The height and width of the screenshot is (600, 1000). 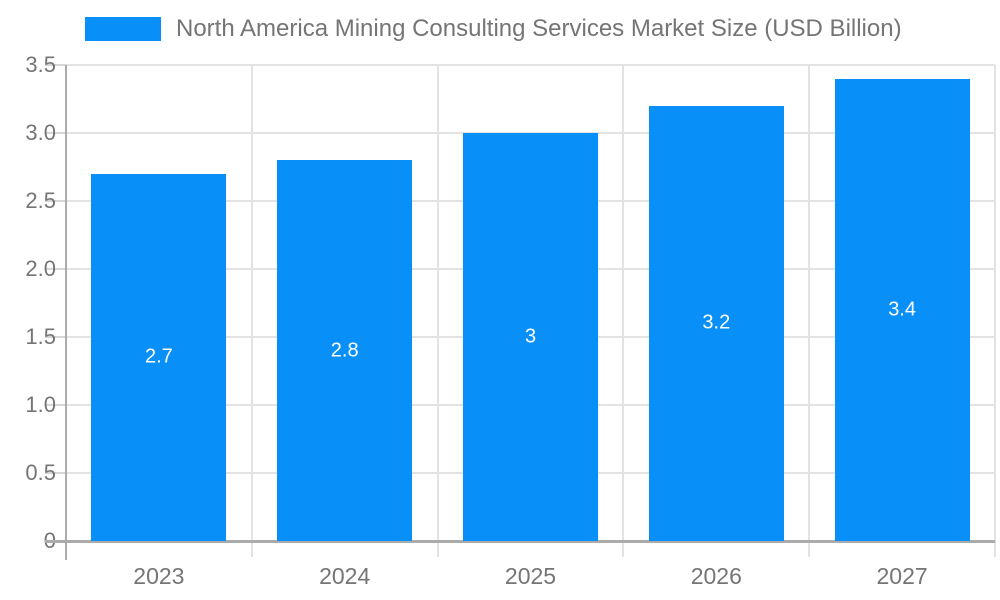 I want to click on y-axis-label: 3.0, so click(x=40, y=132).